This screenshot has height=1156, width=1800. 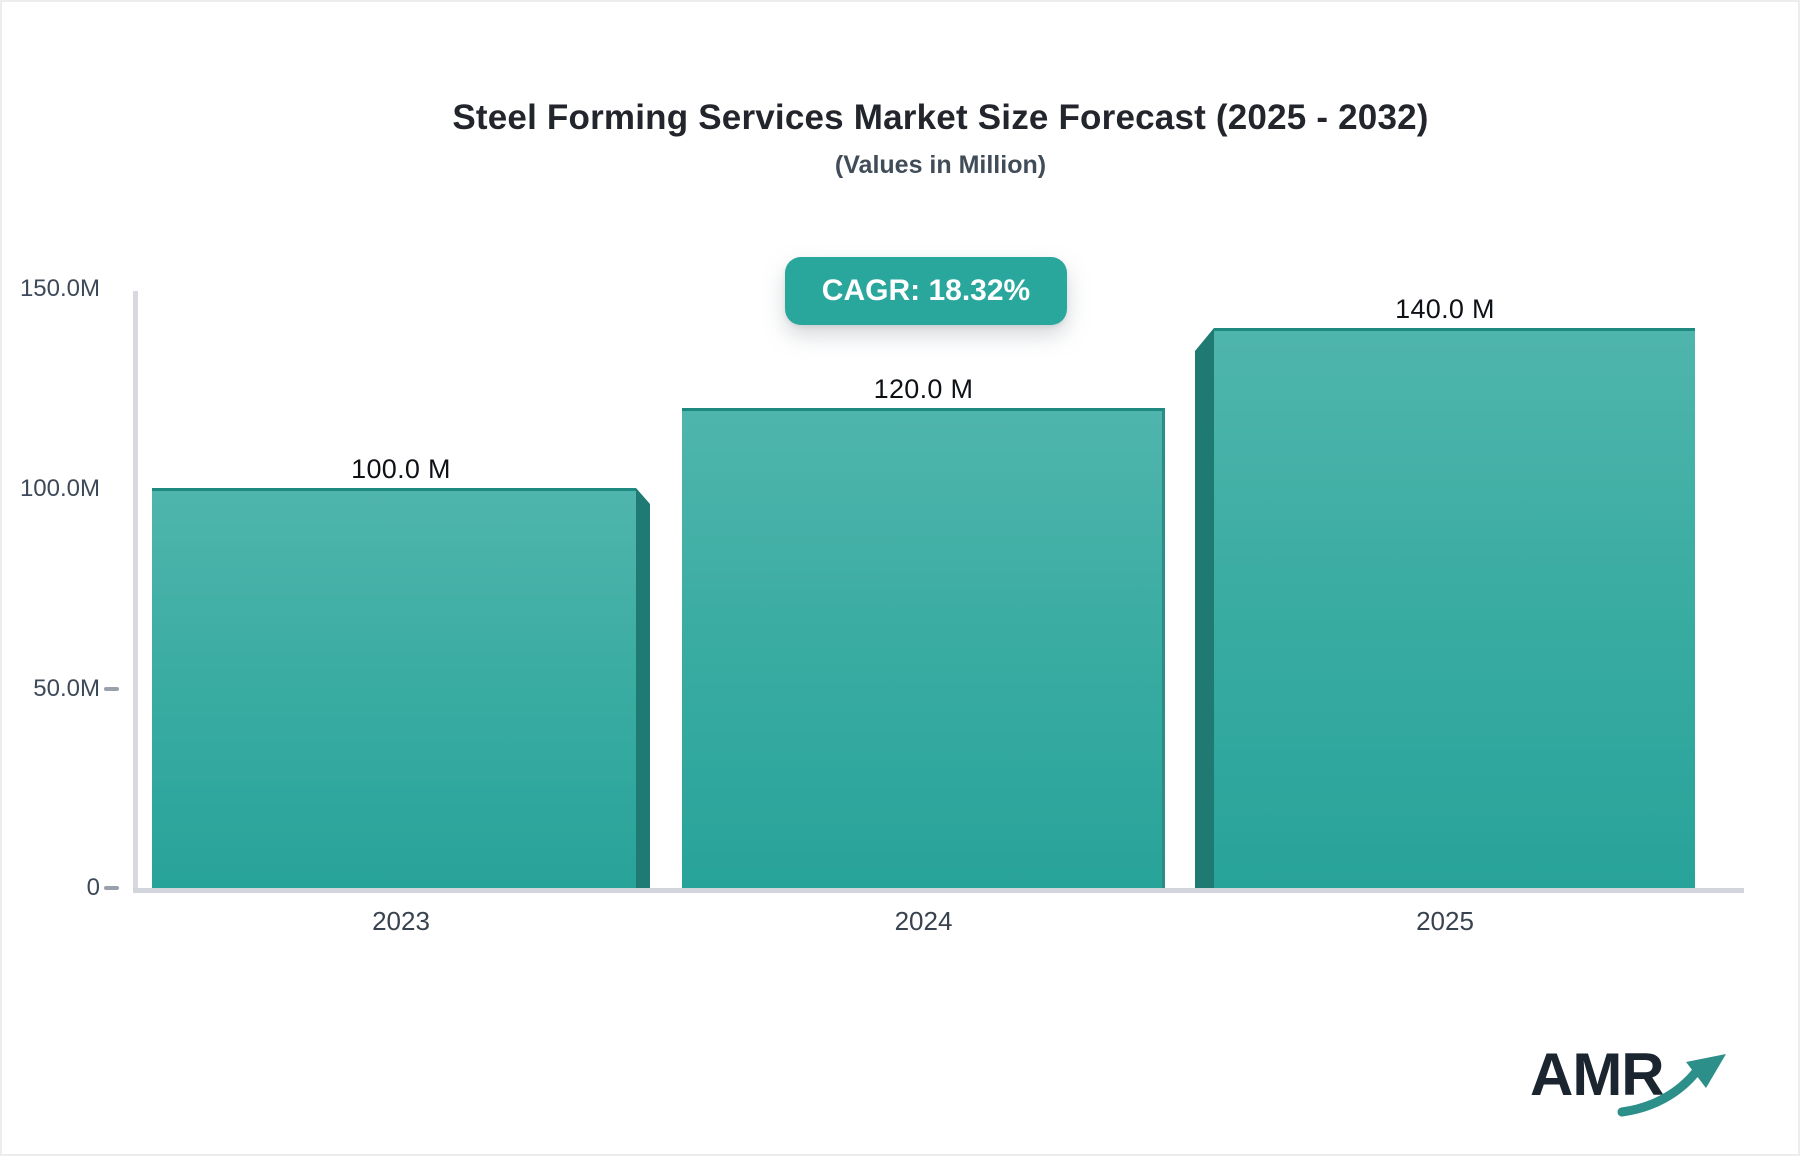 I want to click on amr-logo-text: AMR, so click(x=1597, y=1074).